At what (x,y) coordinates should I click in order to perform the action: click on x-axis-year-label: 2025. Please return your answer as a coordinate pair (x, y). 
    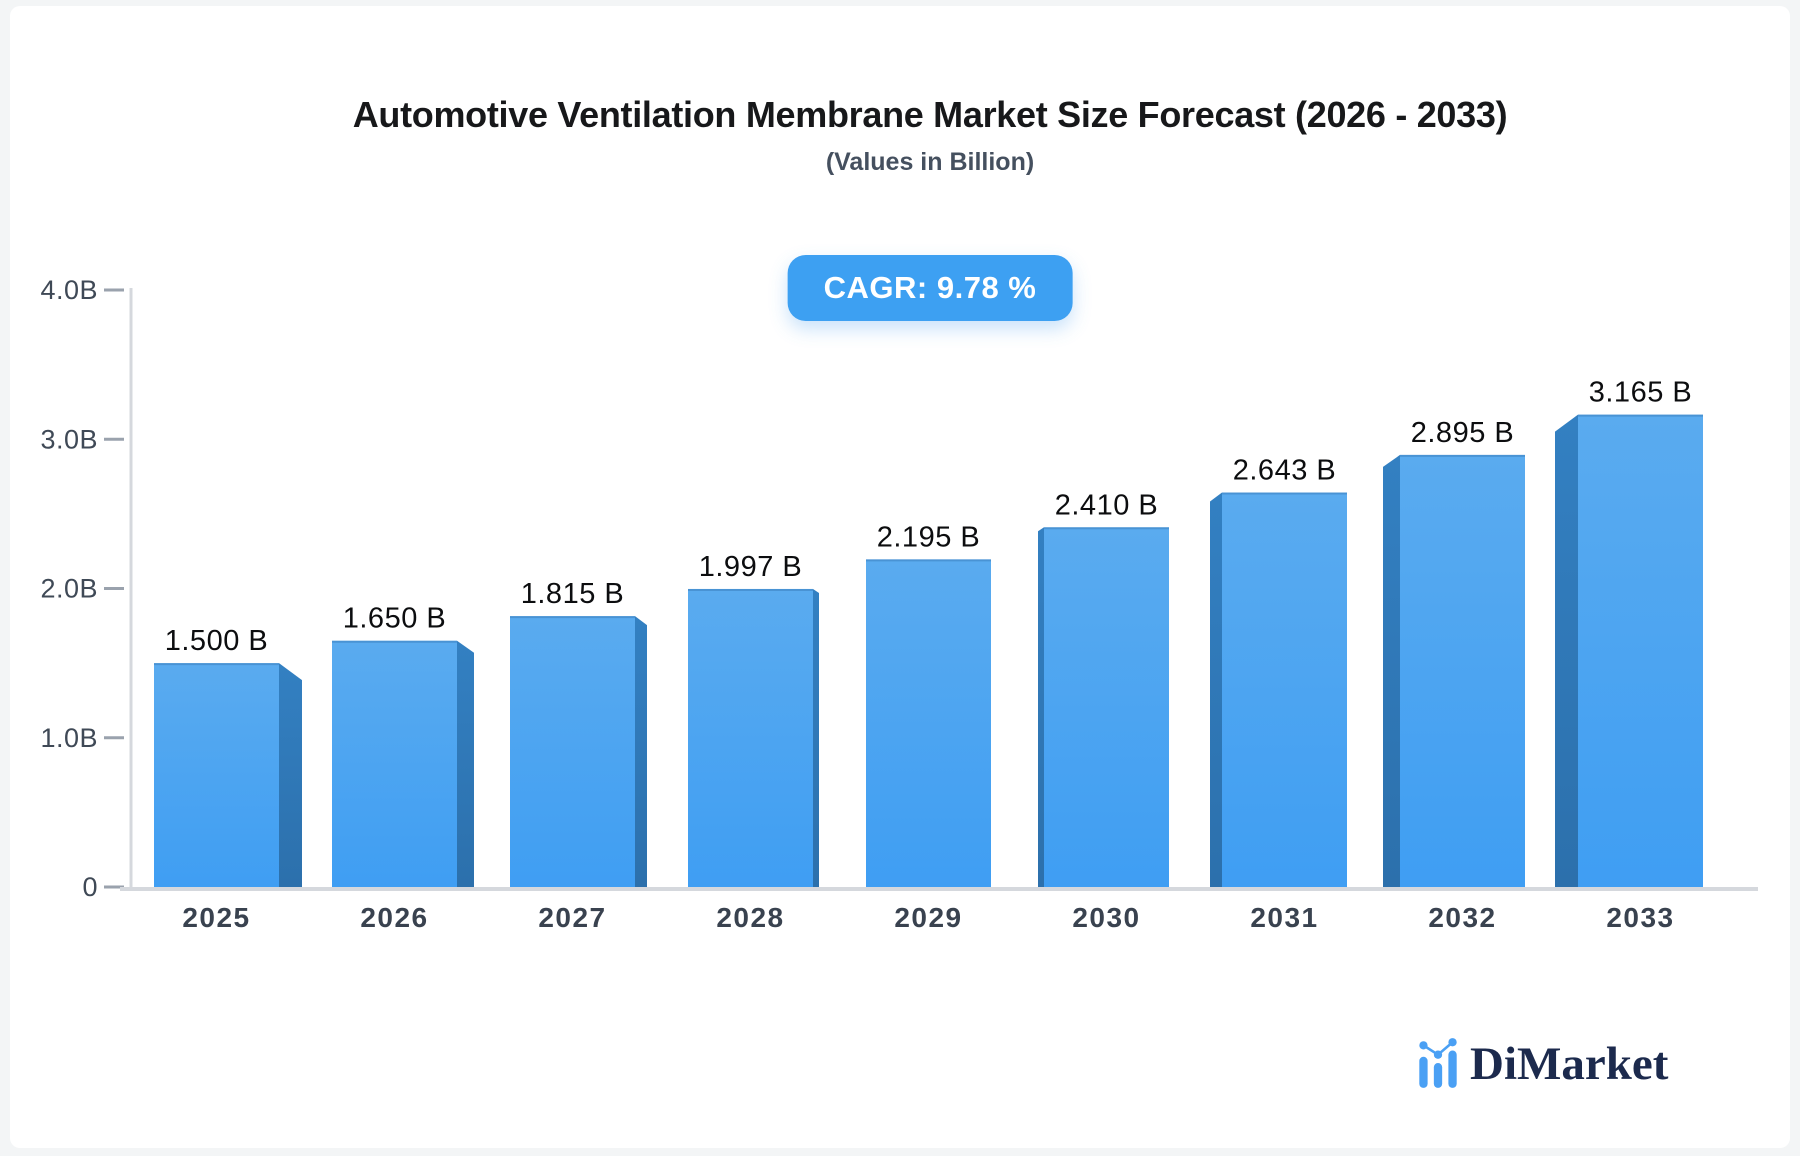
    Looking at the image, I should click on (216, 917).